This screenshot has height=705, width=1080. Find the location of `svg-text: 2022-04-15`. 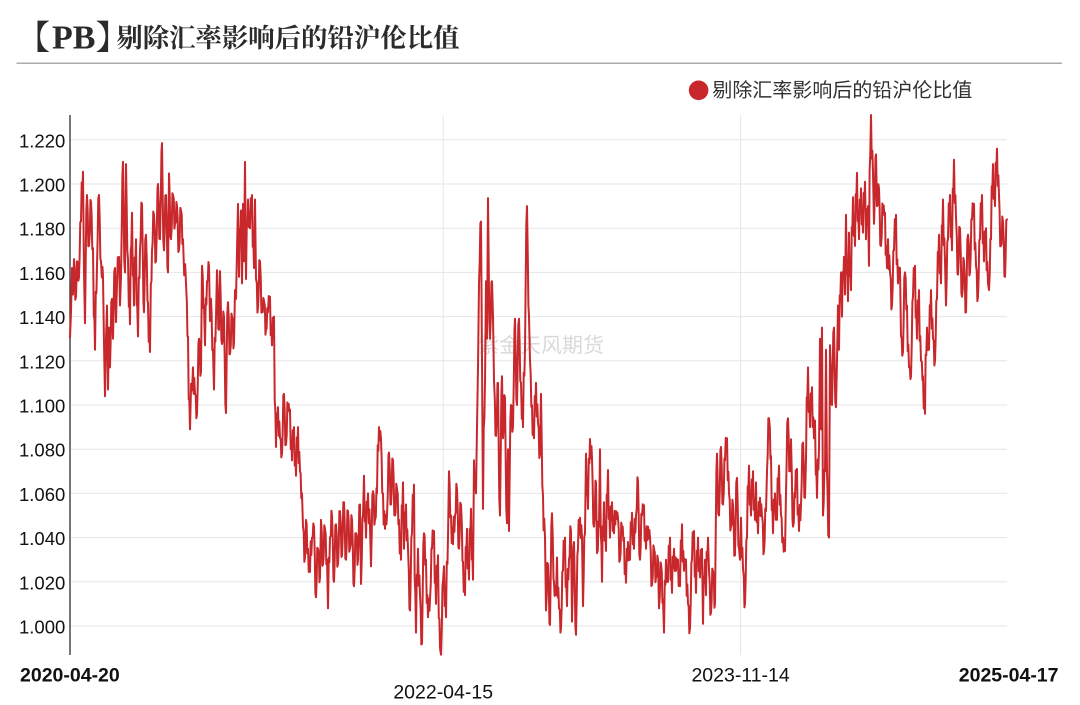

svg-text: 2022-04-15 is located at coordinates (443, 693).